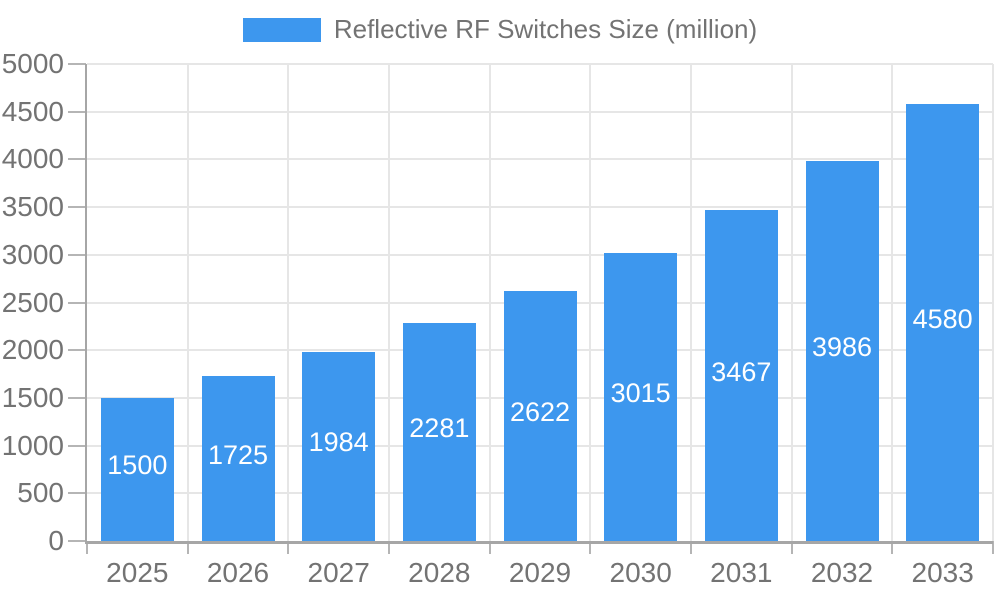 This screenshot has height=600, width=1000. I want to click on x-axis-tick-label: 2029, so click(540, 572).